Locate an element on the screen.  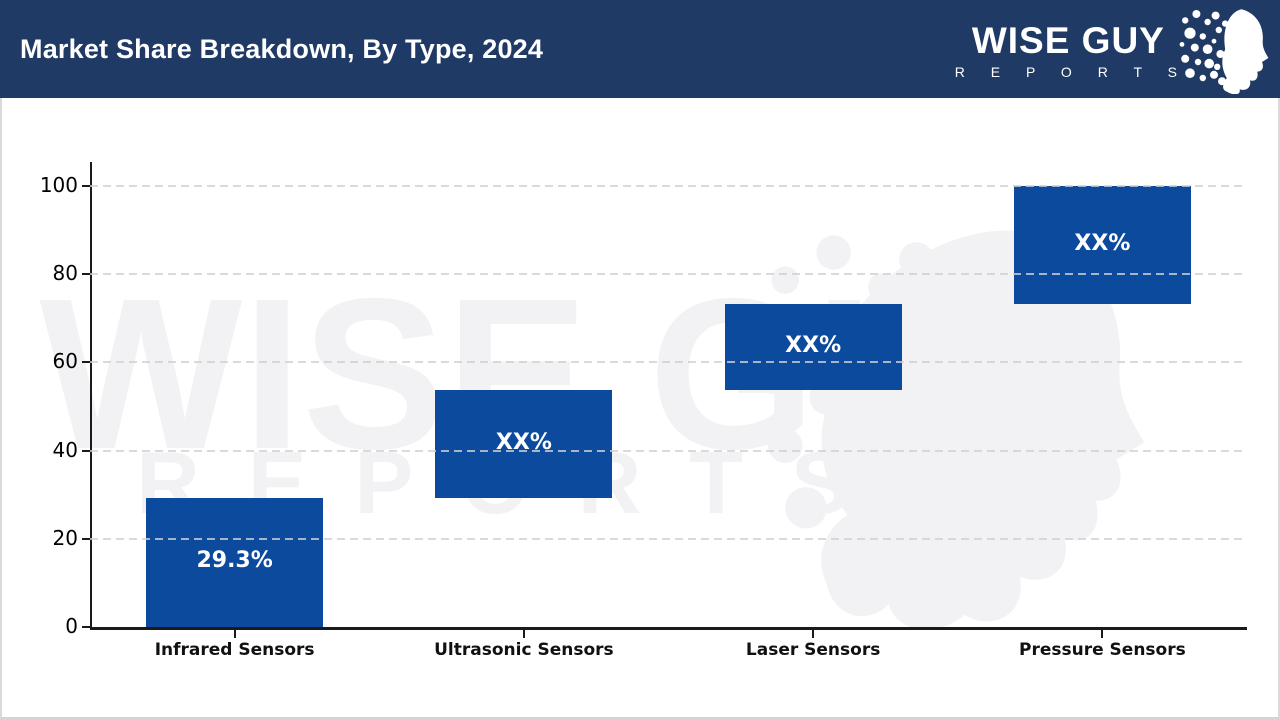
x-axis-line is located at coordinates (668, 628).